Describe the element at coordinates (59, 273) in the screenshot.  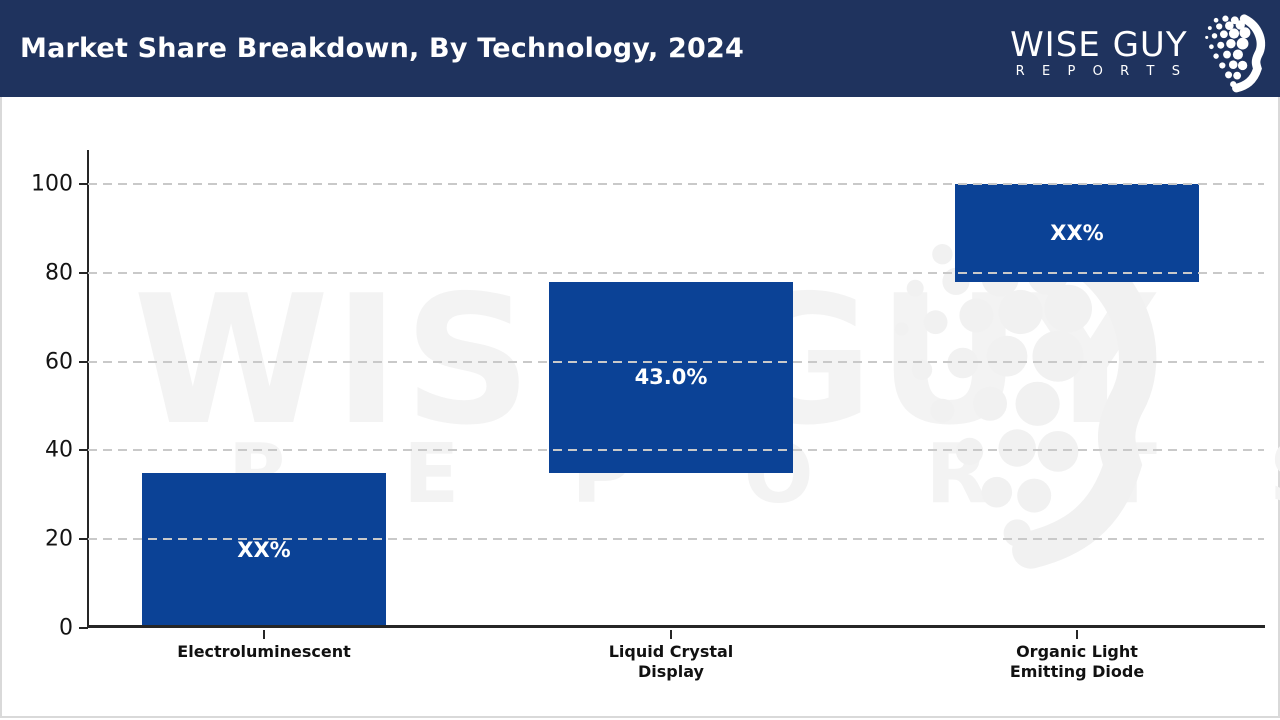
I see `y-tick-label-80: 80` at that location.